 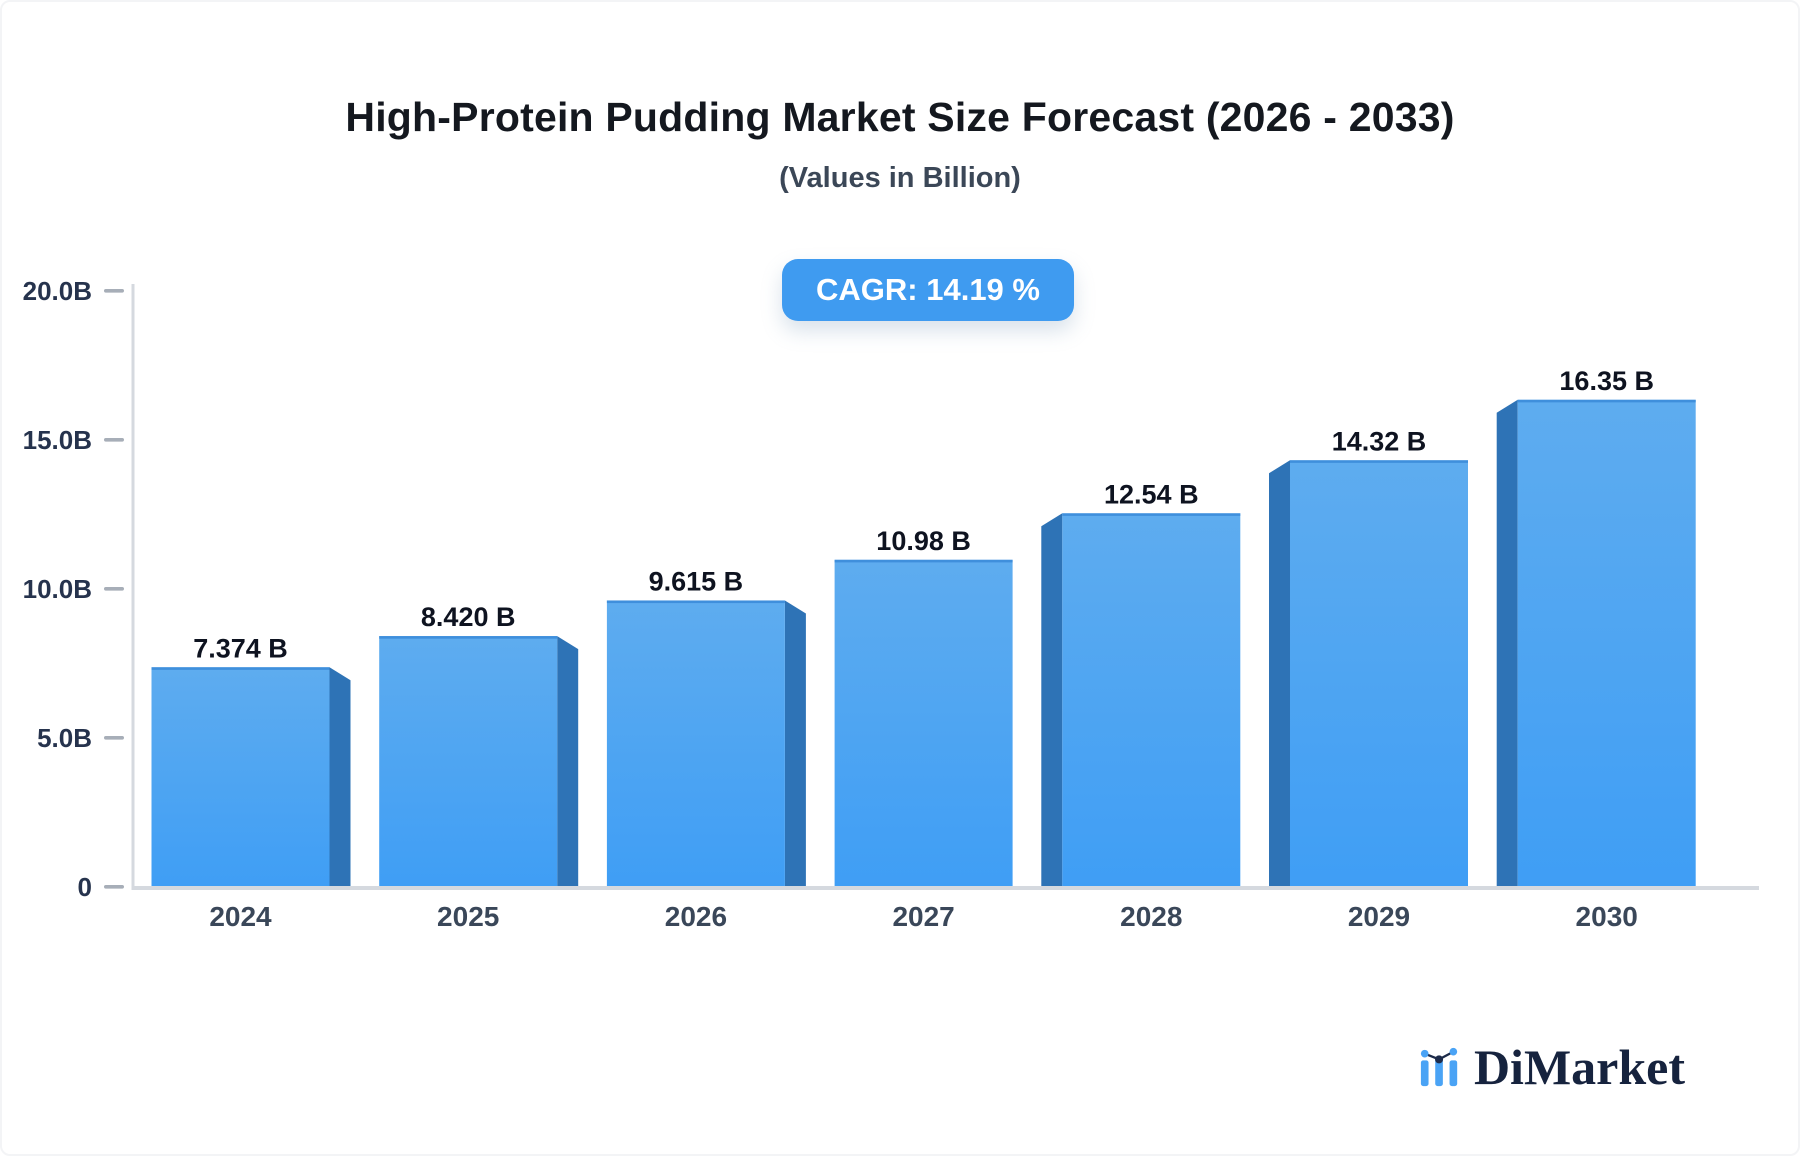 What do you see at coordinates (1151, 700) in the screenshot?
I see `bar-2028` at bounding box center [1151, 700].